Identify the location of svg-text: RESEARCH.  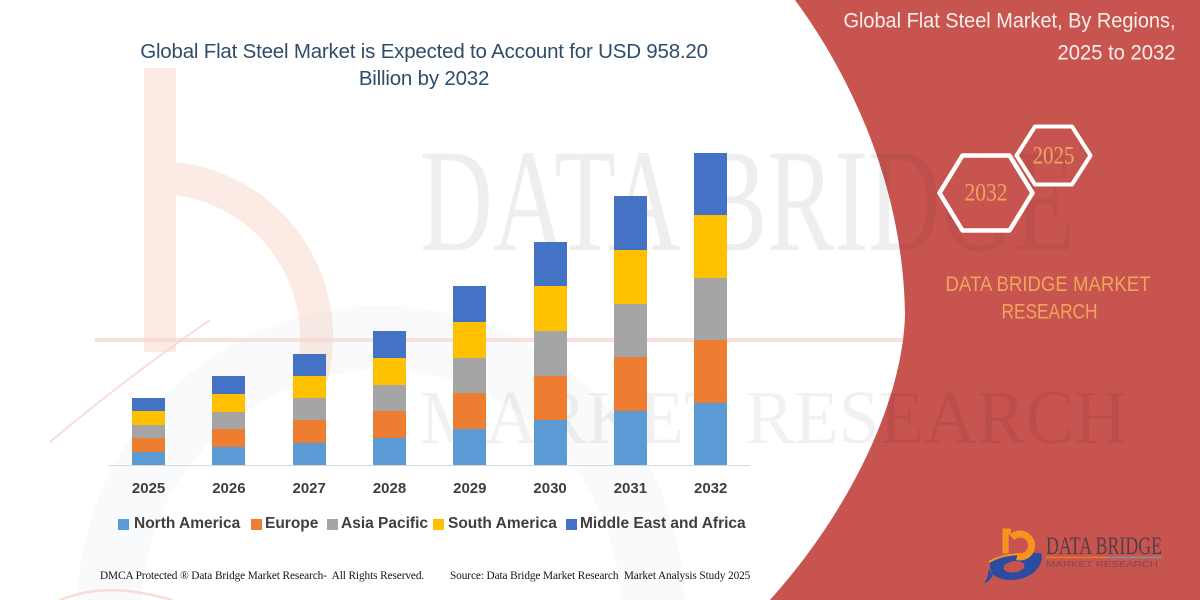
(1050, 312).